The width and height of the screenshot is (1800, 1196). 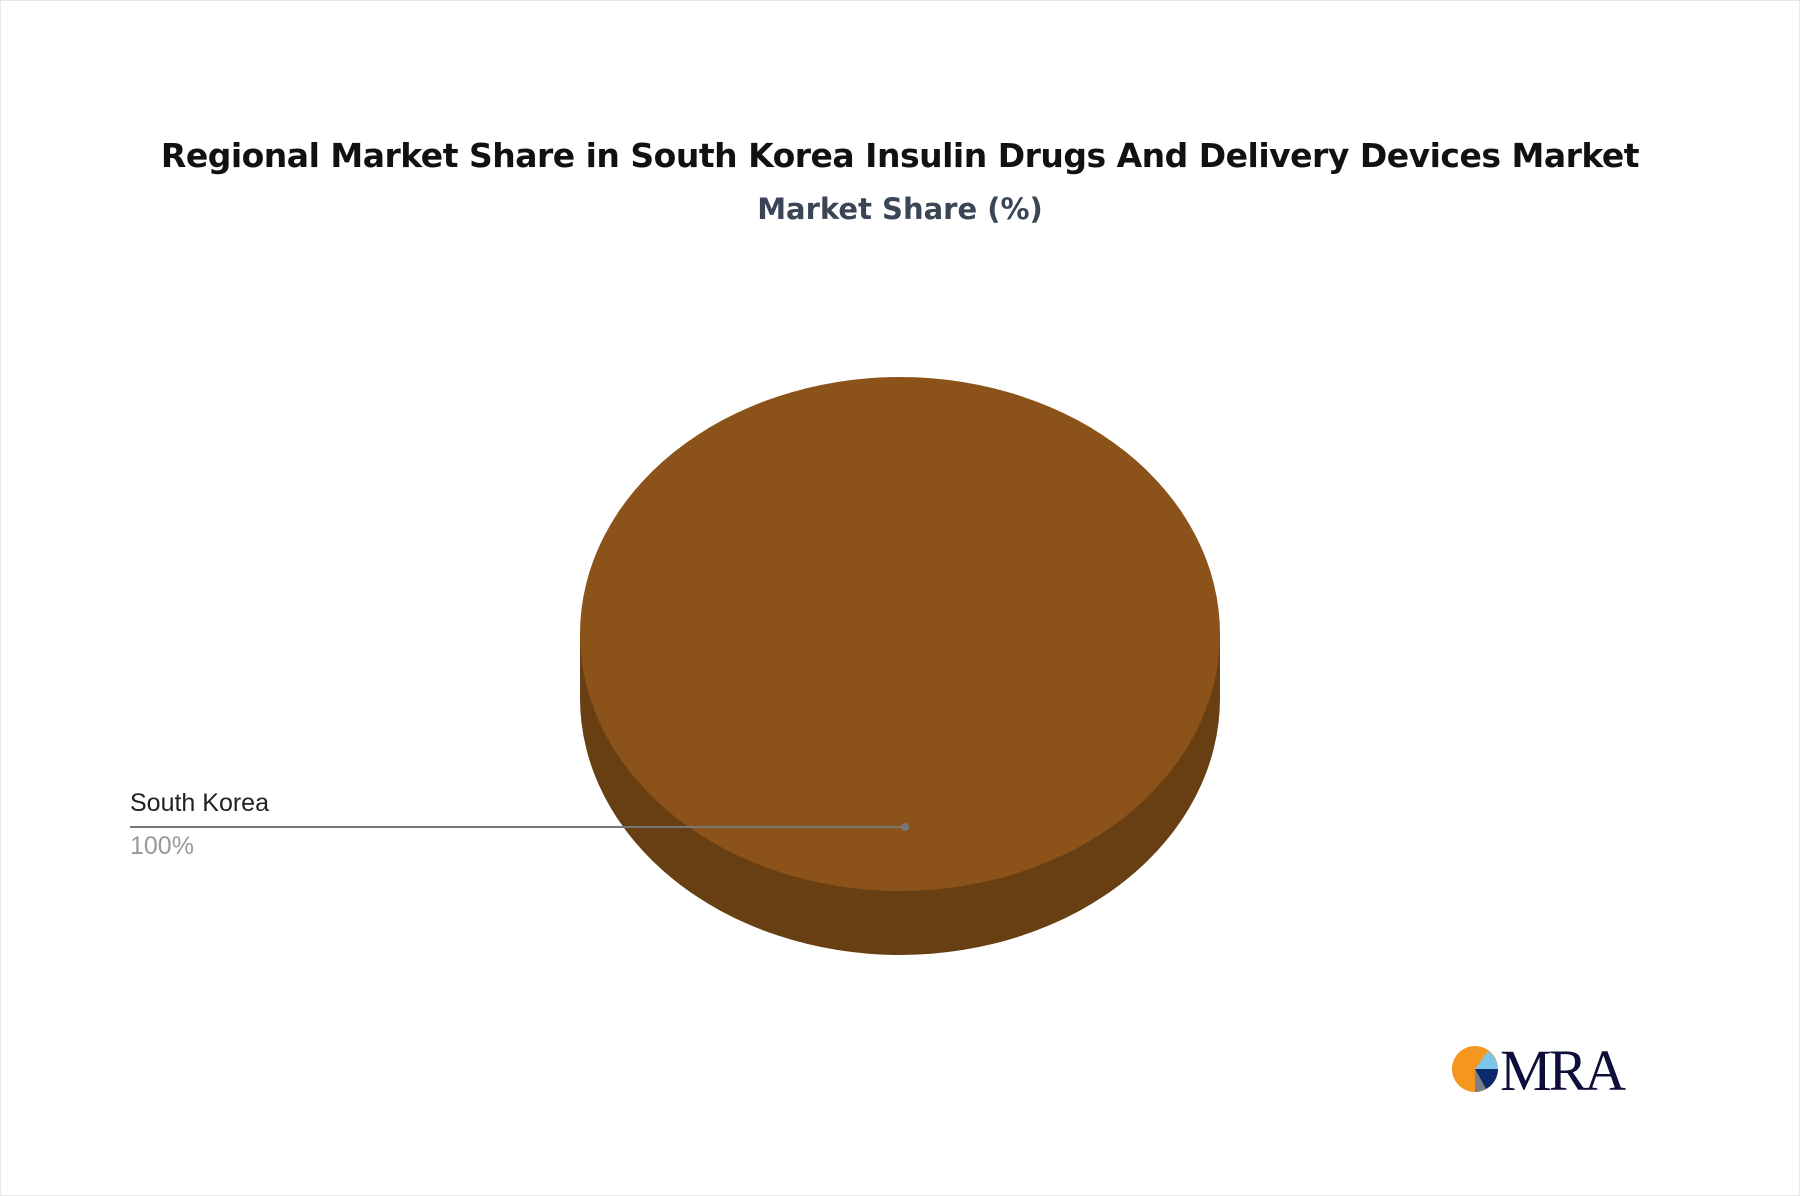 I want to click on slice-label-south-korea: South Korea, so click(x=199, y=803).